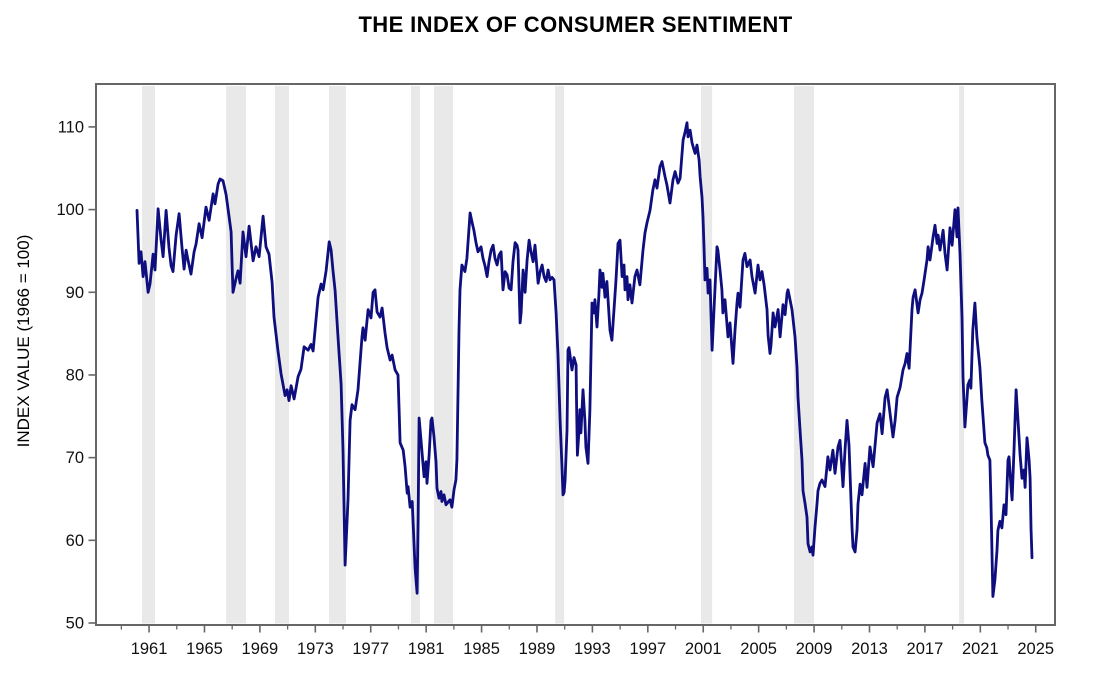 The width and height of the screenshot is (1097, 682). Describe the element at coordinates (71, 127) in the screenshot. I see `y-tick-label: 110` at that location.